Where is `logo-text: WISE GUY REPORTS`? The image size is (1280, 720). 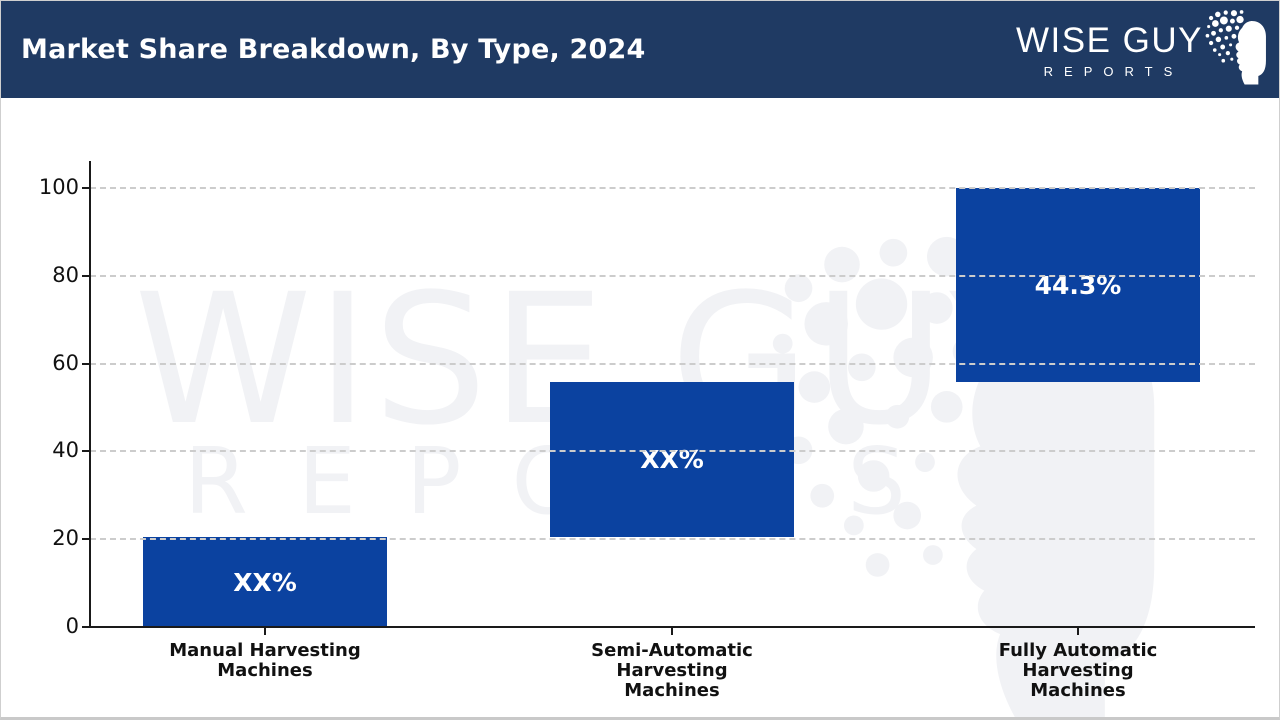 logo-text: WISE GUY REPORTS is located at coordinates (1109, 50).